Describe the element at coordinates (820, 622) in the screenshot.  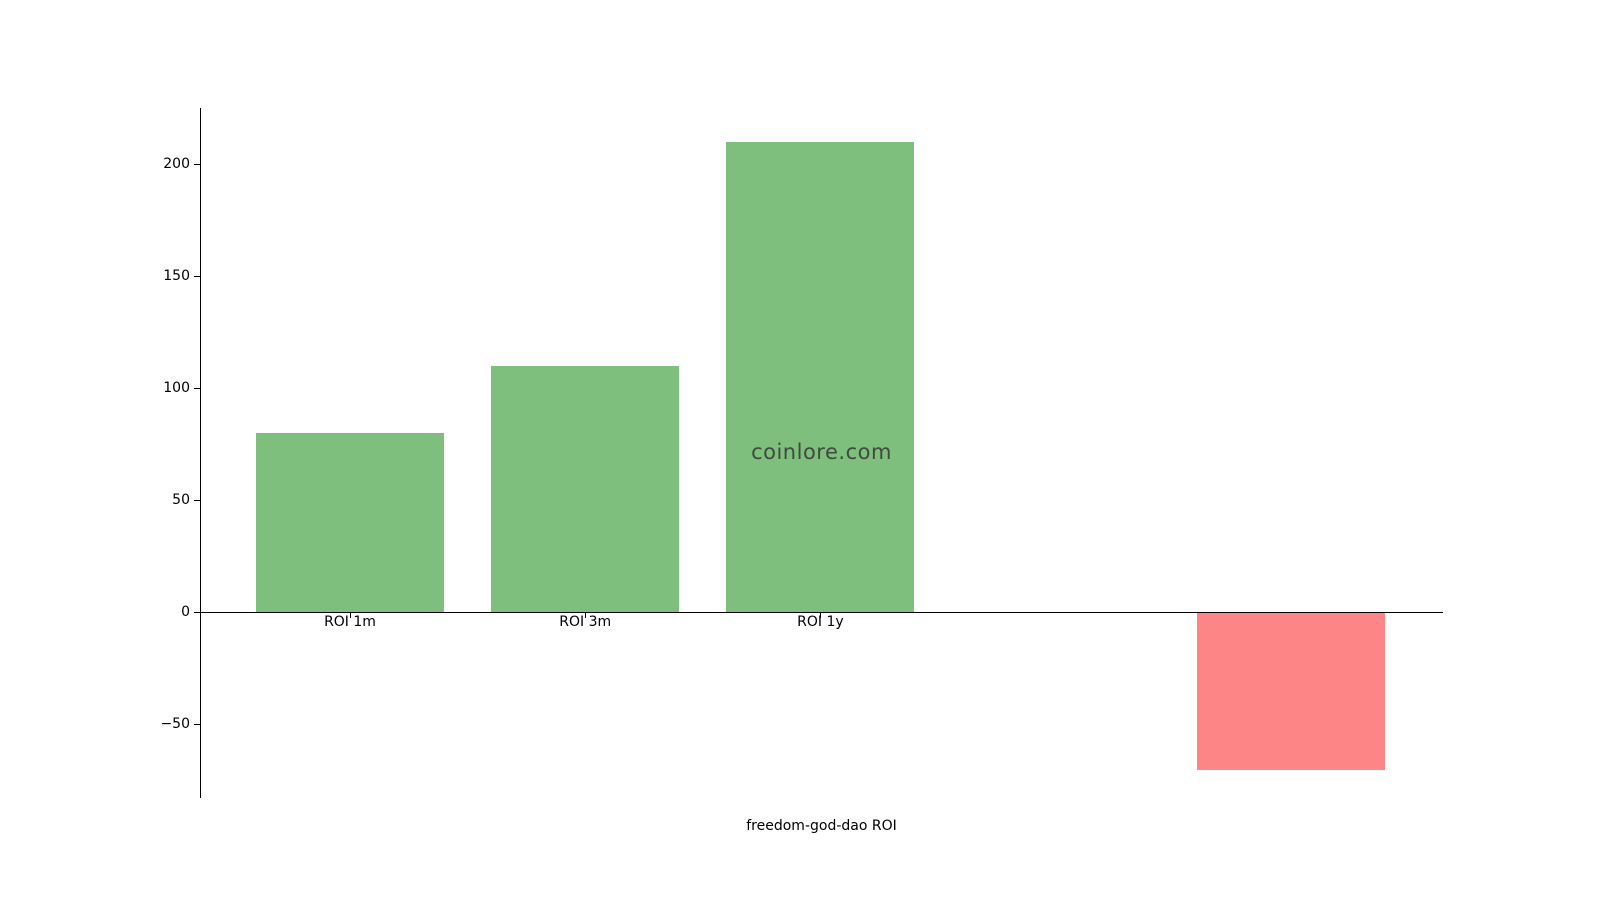
I see `x-tick-label: ROI 1y` at that location.